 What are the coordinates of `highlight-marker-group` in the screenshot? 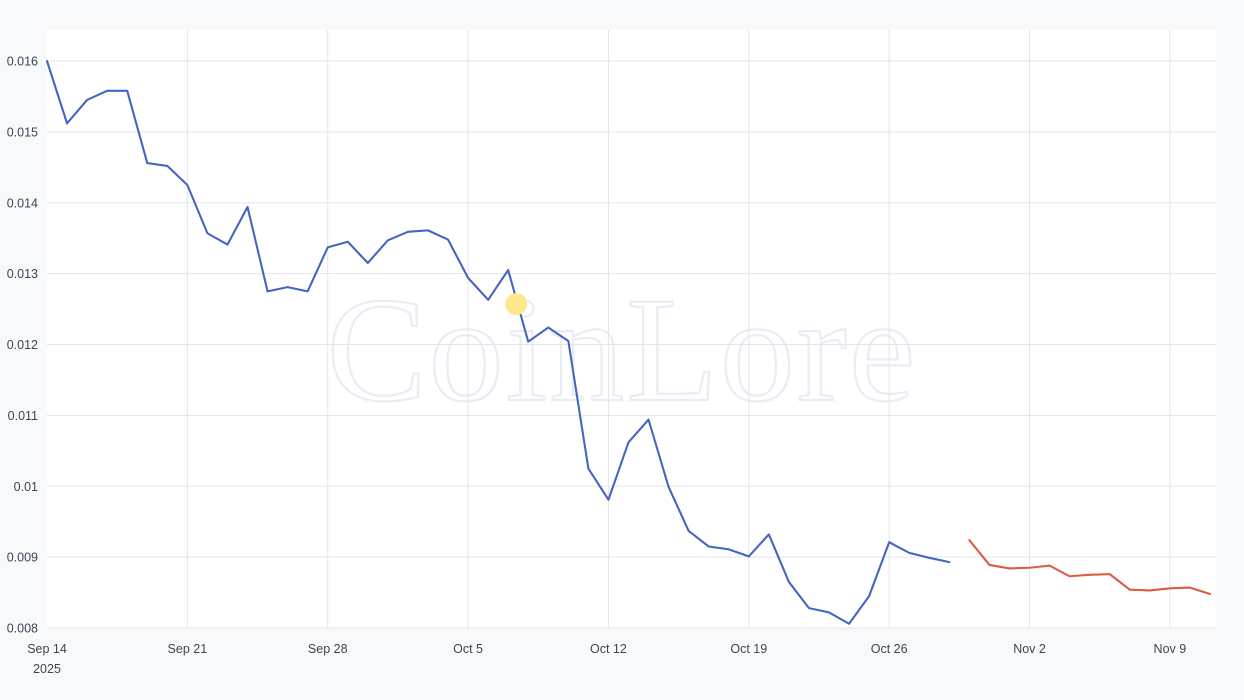 It's located at (516, 304).